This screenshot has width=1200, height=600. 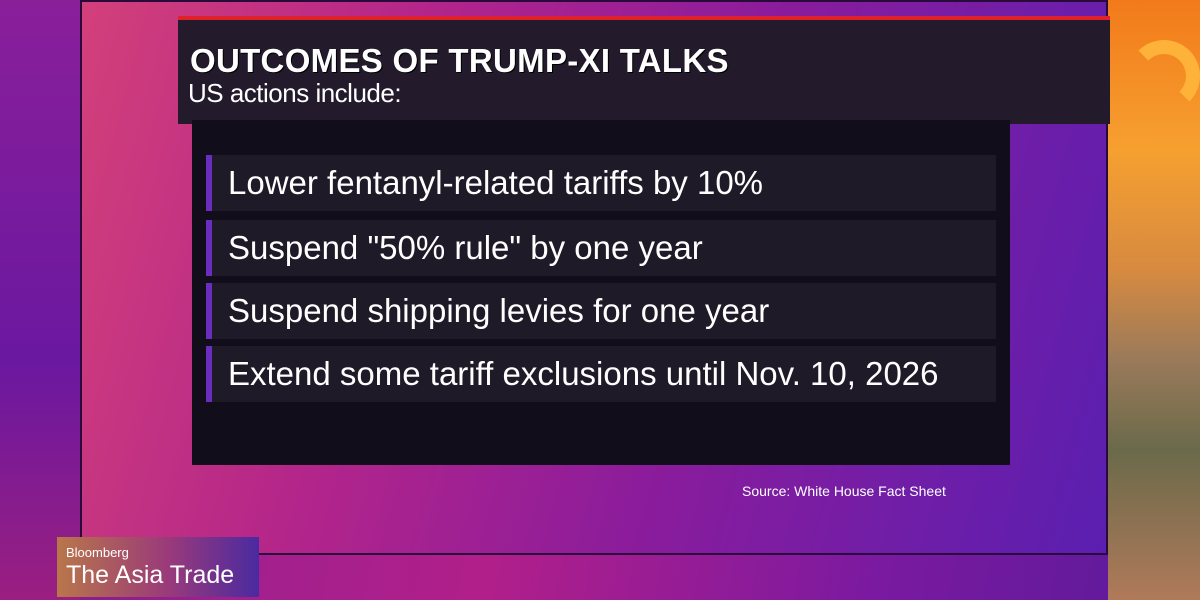 I want to click on graphic-title: OUTCOMES OF TRUMP-XI TALKS, so click(x=459, y=60).